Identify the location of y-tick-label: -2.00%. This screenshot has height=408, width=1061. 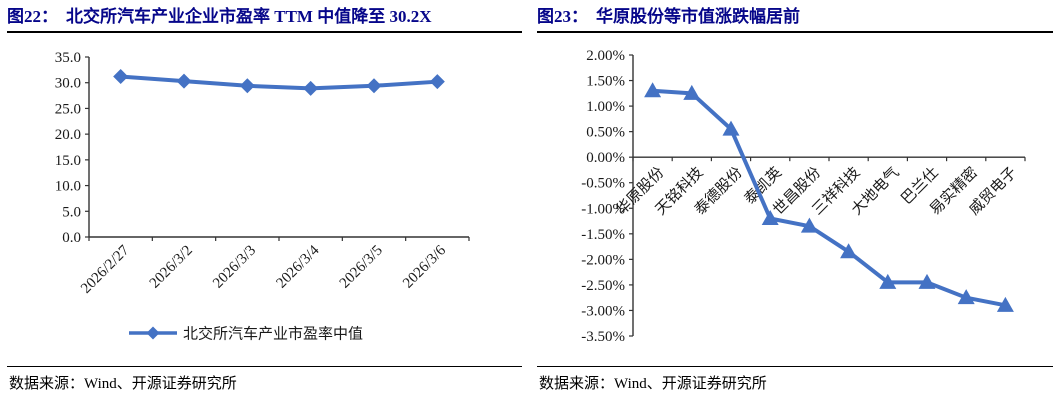
(603, 260).